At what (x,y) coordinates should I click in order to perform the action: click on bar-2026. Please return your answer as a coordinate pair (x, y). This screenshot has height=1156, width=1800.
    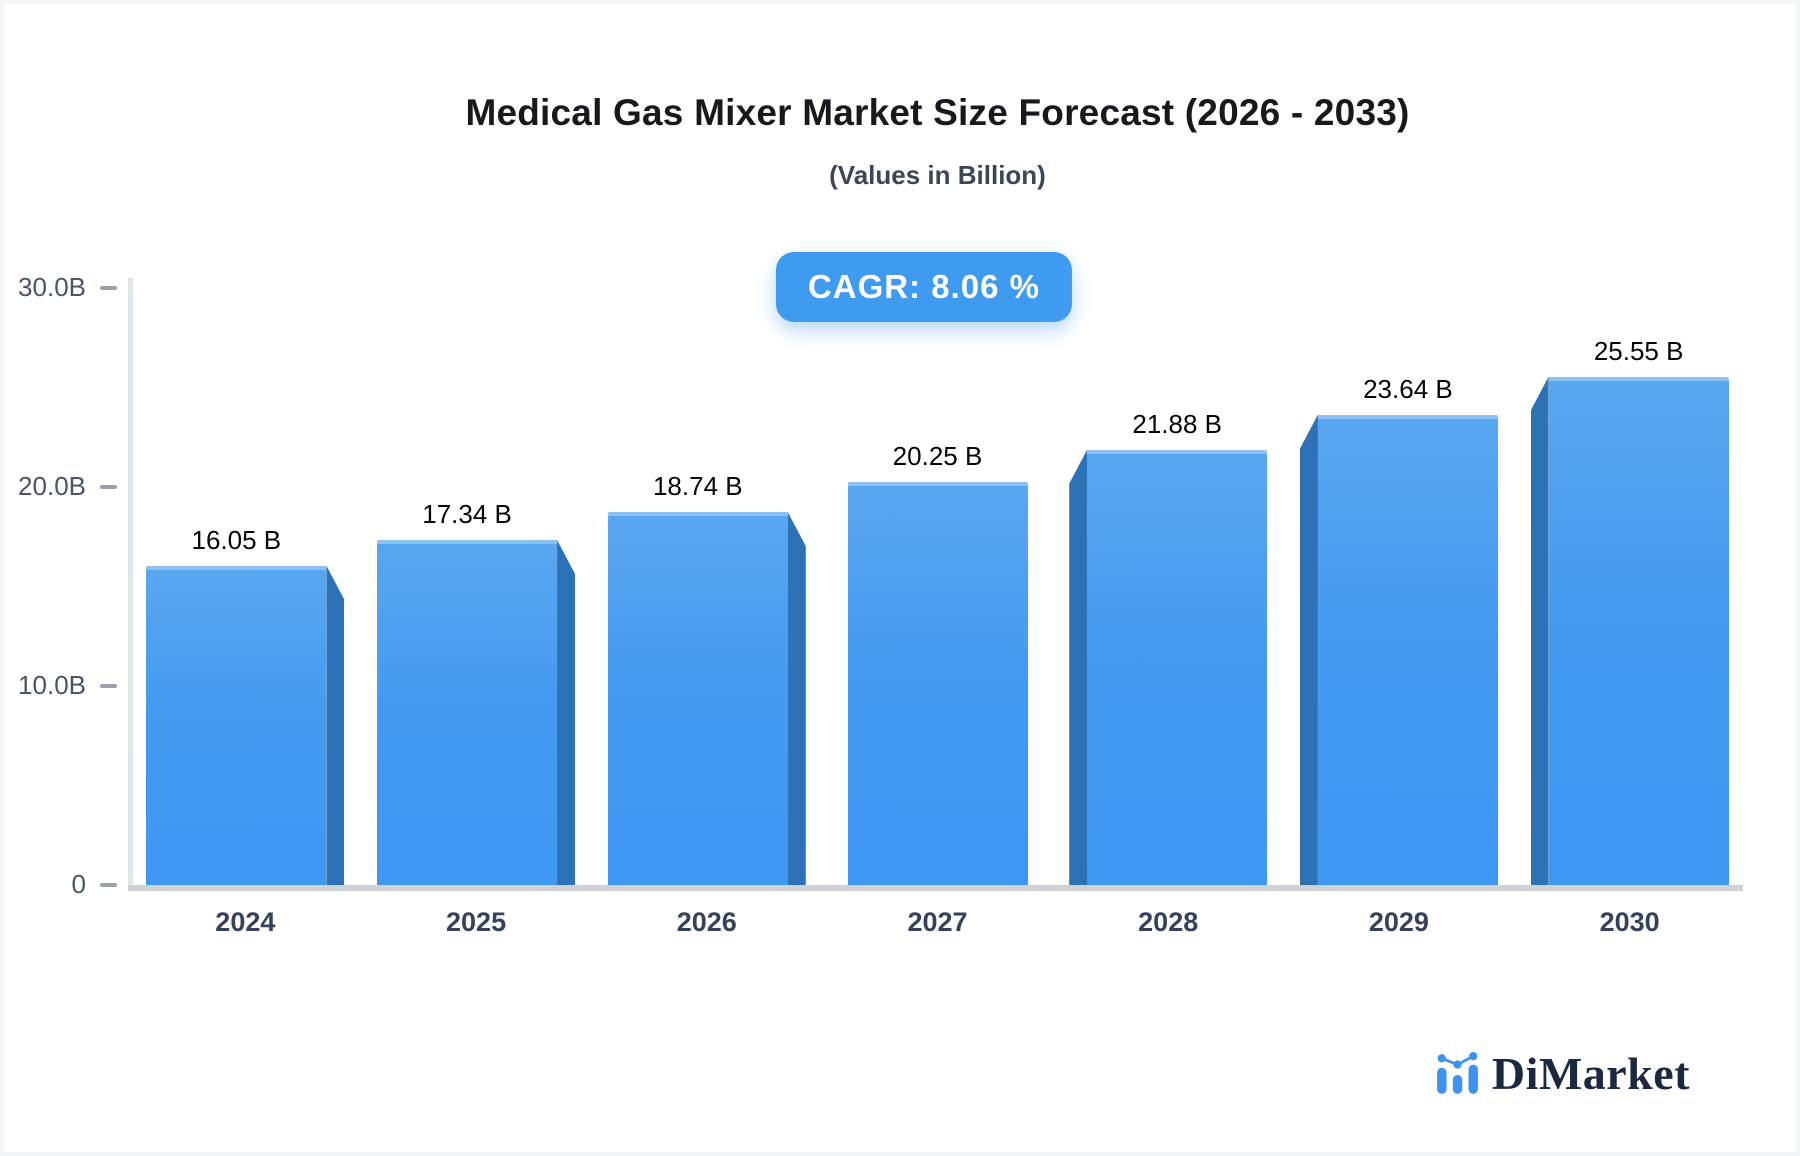
    Looking at the image, I should click on (706, 698).